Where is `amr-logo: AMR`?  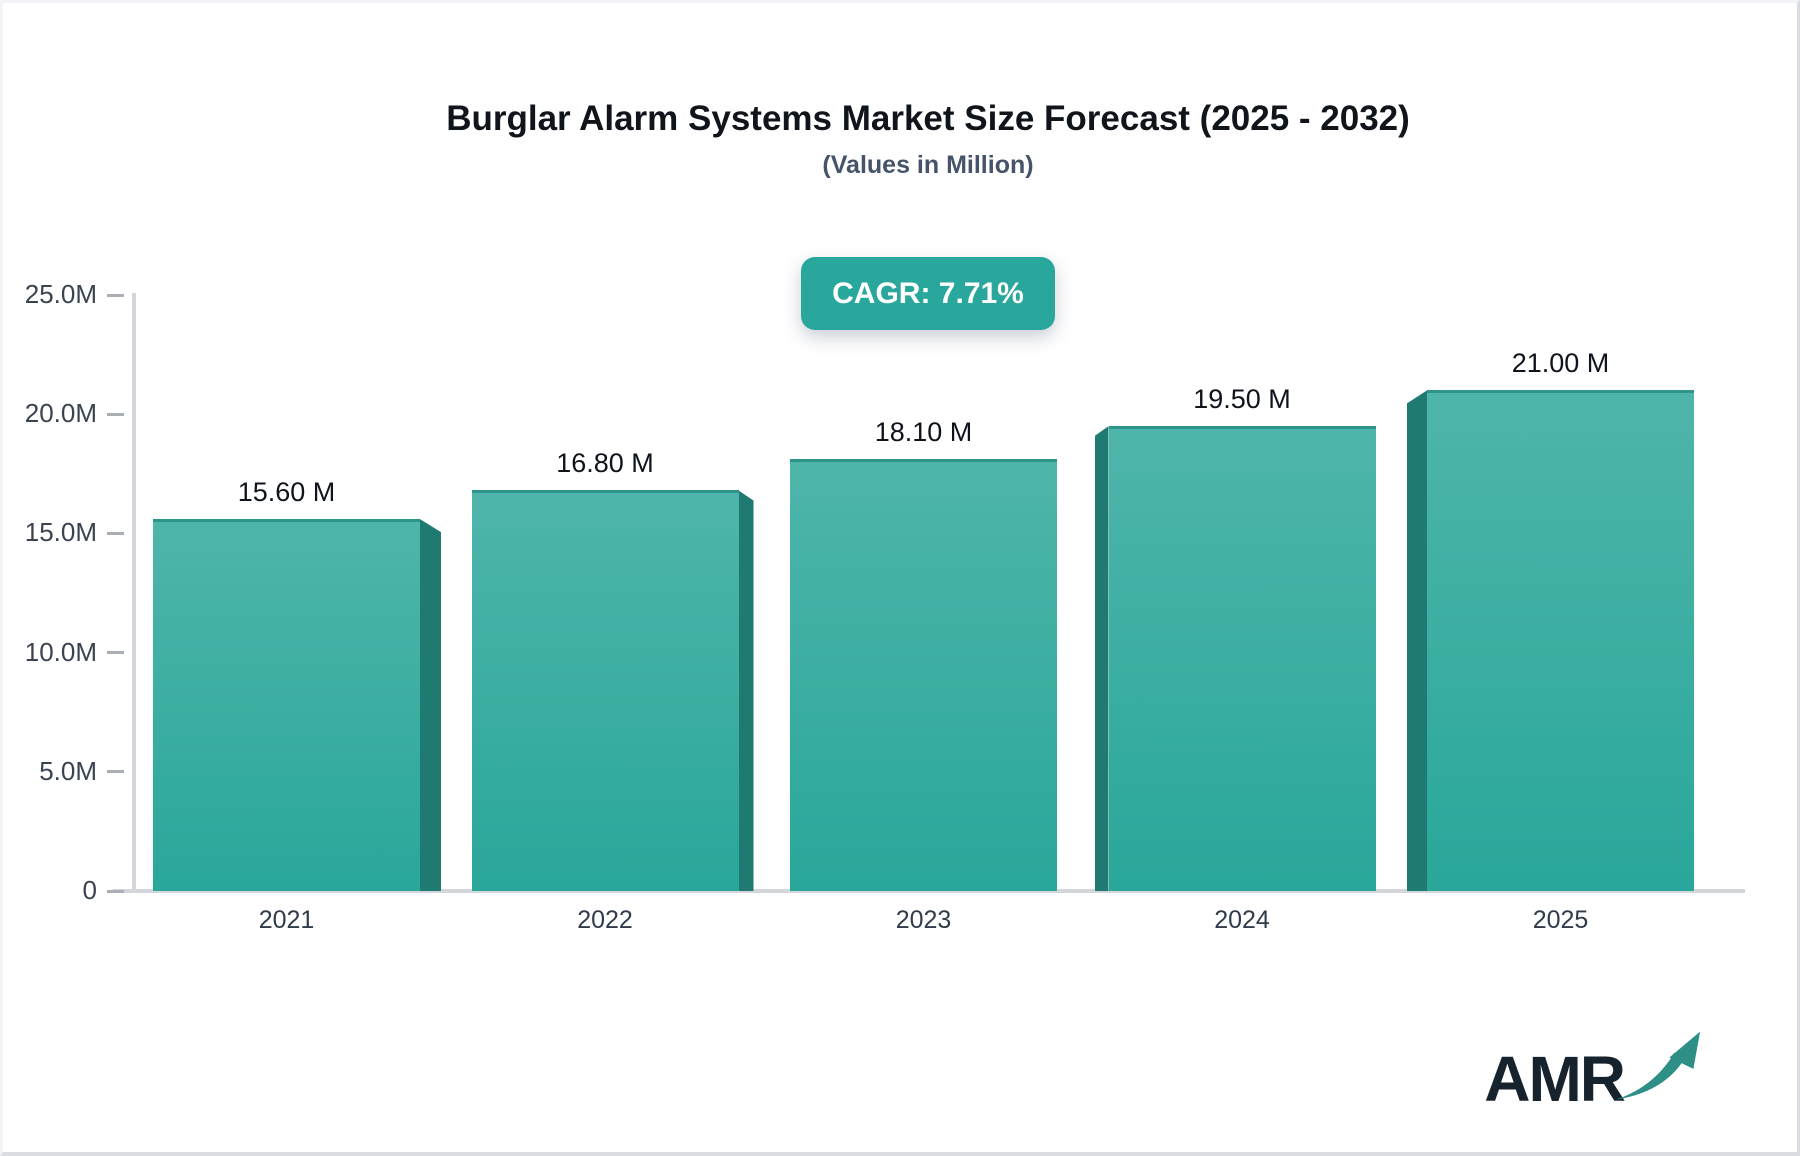 amr-logo: AMR is located at coordinates (1593, 1071).